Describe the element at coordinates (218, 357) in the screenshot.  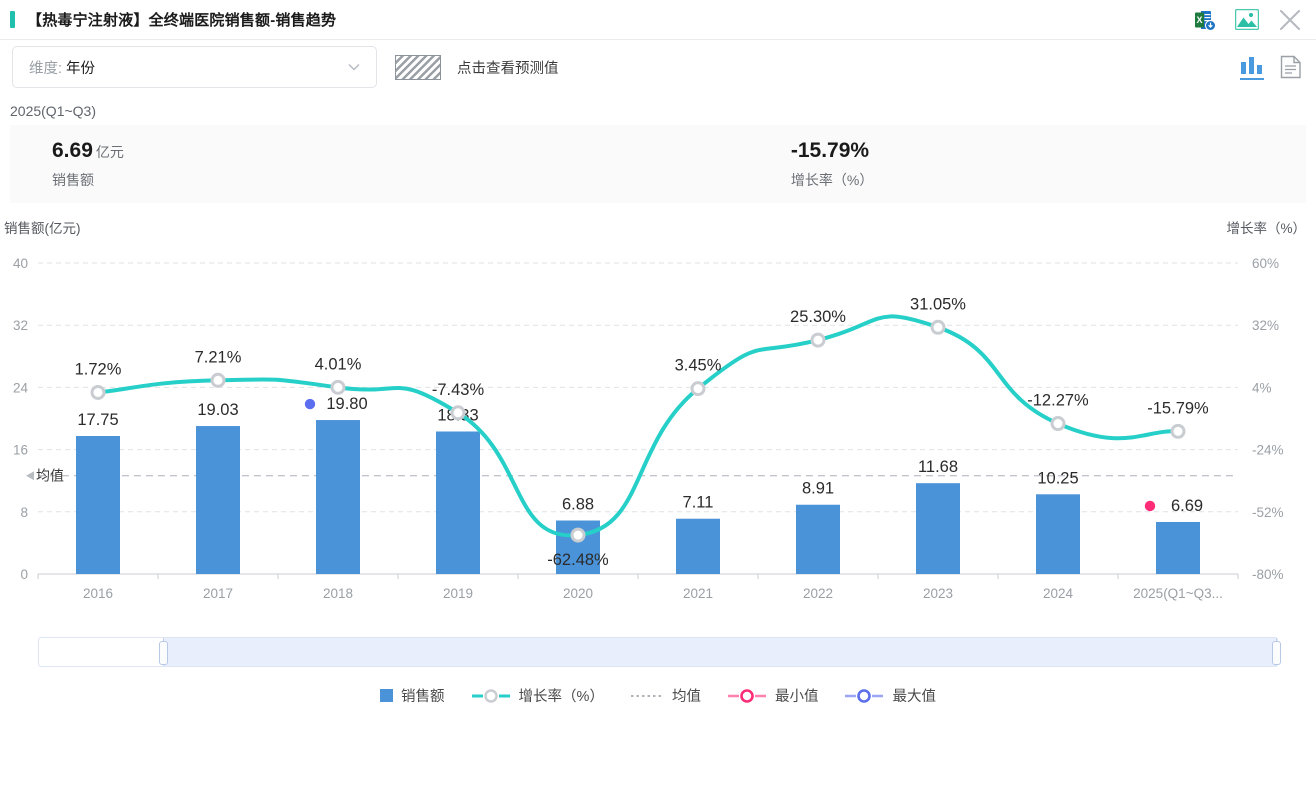
I see `growth-rate-label: 7.21%` at that location.